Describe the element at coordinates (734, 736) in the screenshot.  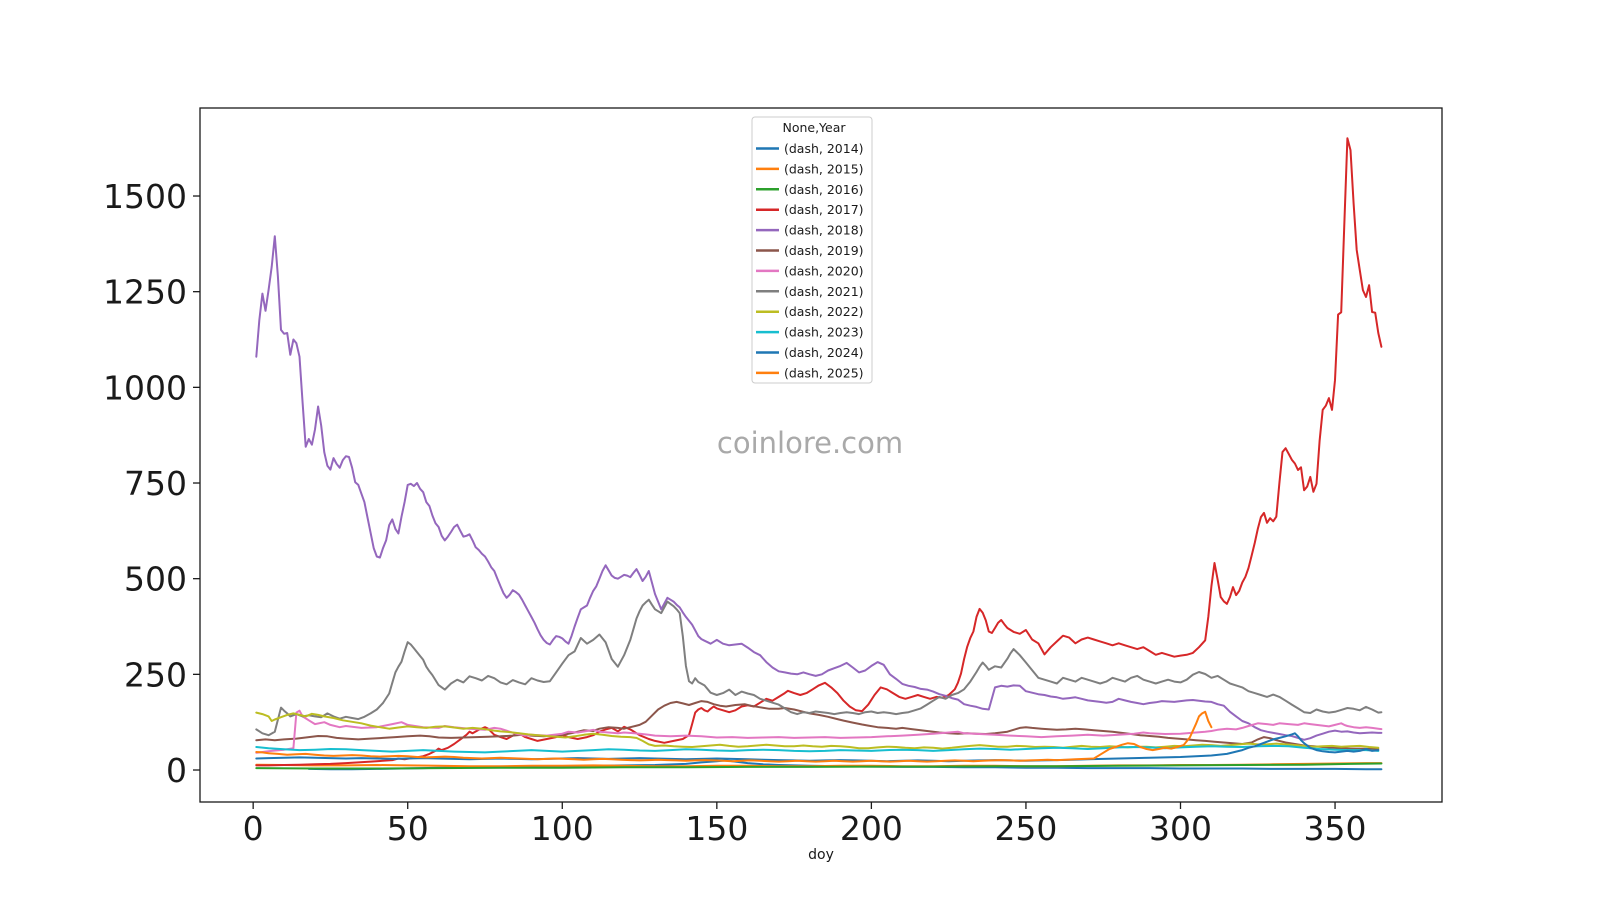
I see `series-line-dash-2025` at that location.